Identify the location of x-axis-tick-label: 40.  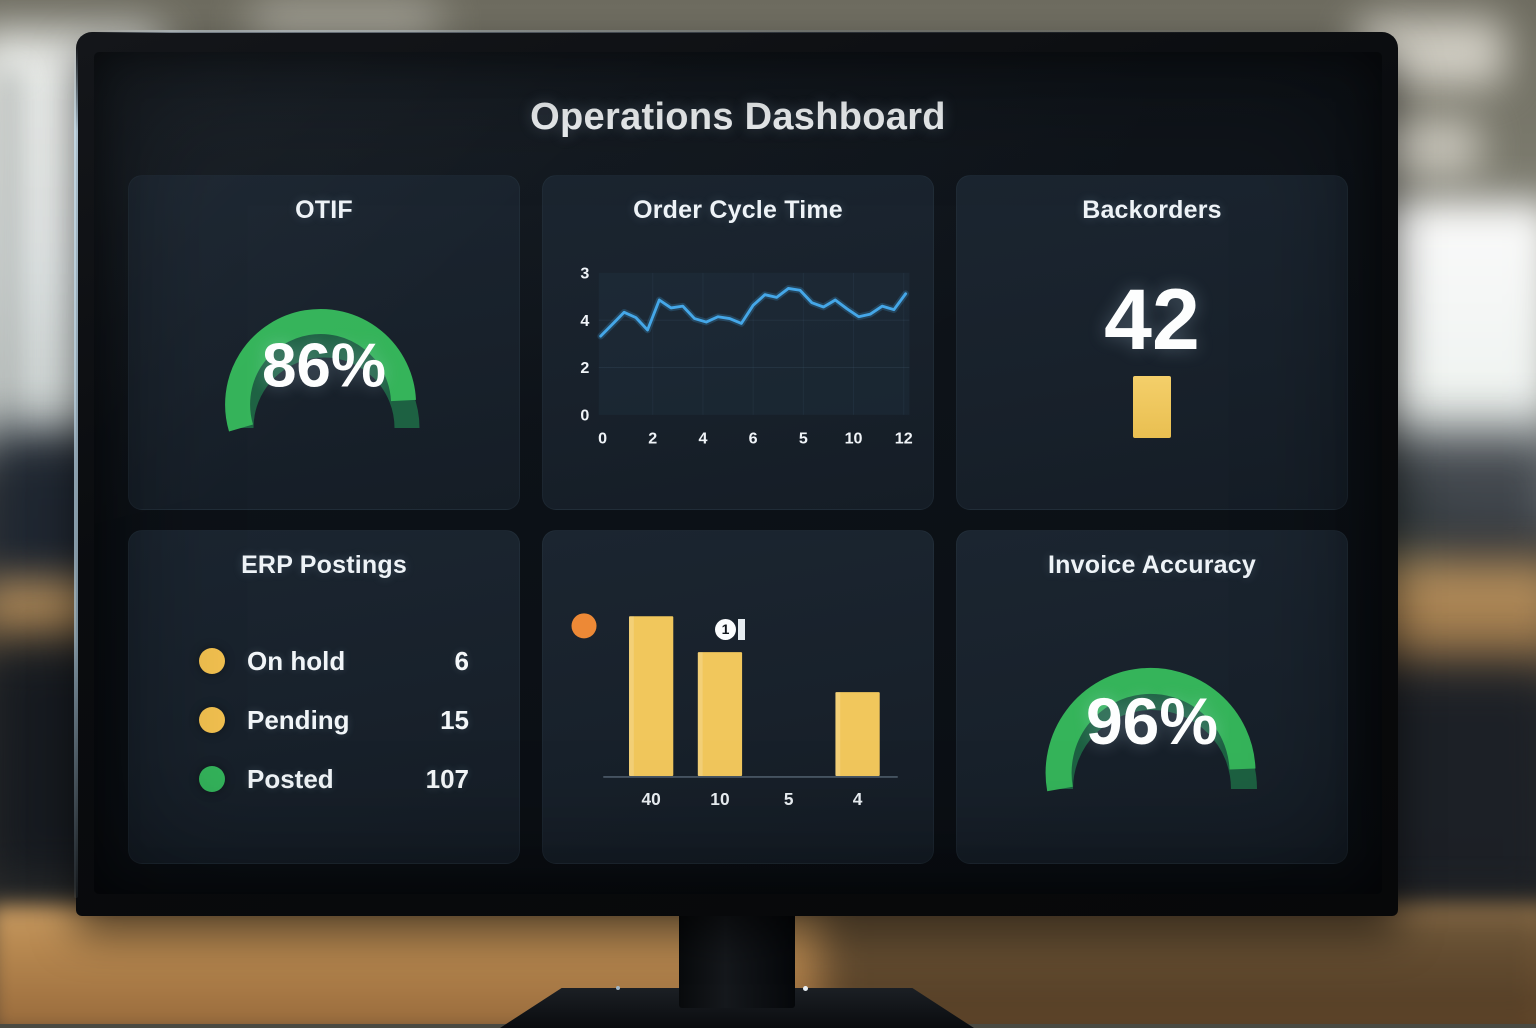
(651, 799).